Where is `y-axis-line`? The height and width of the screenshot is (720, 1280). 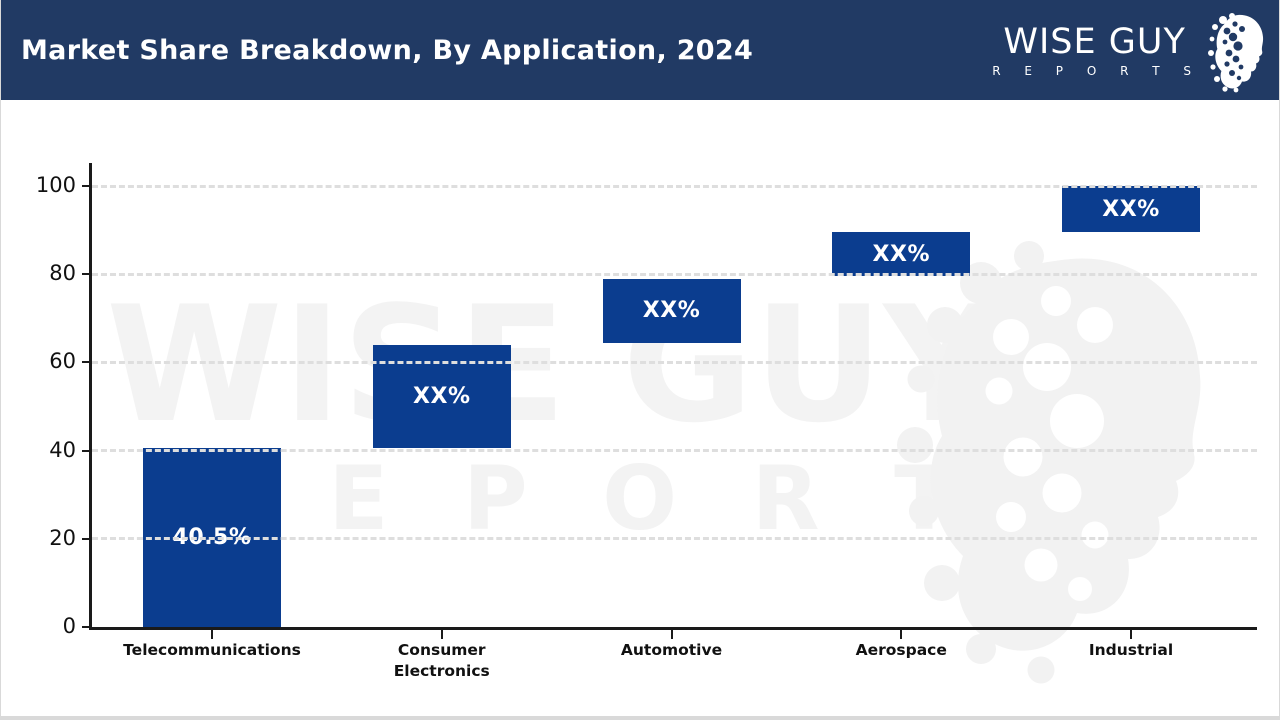
y-axis-line is located at coordinates (90, 396).